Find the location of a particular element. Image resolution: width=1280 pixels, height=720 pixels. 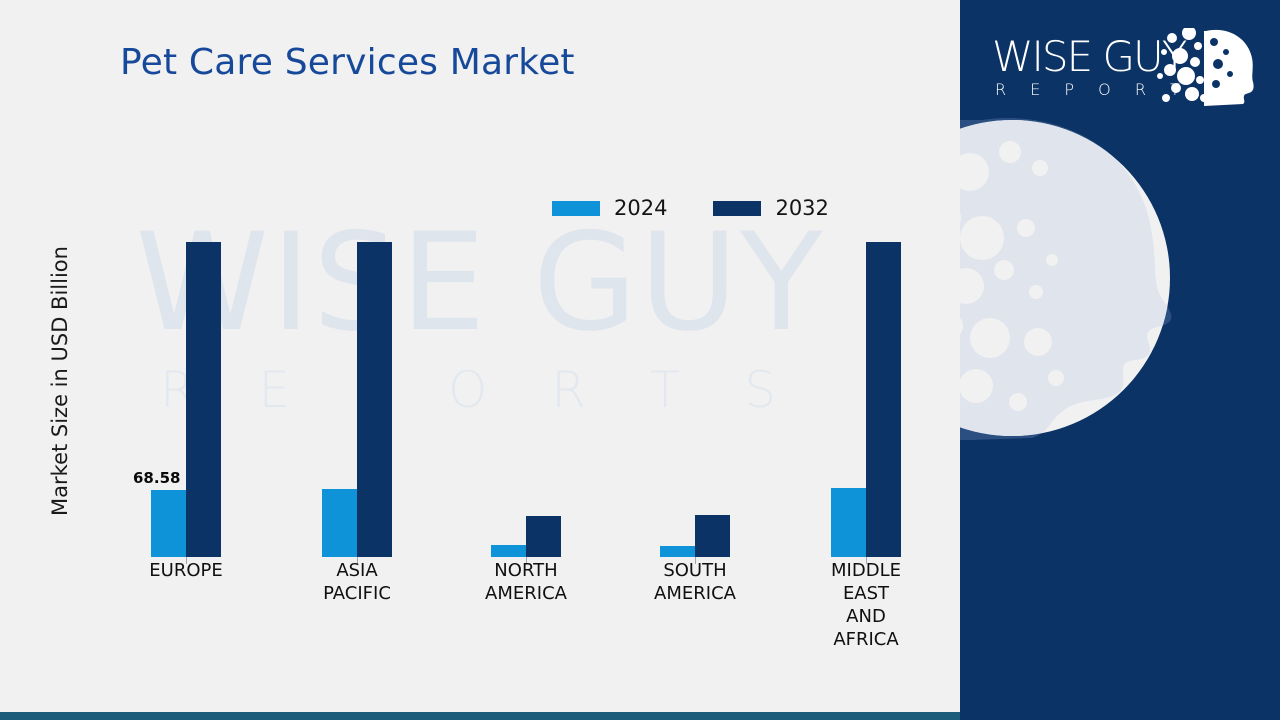

logo-circle-overlay is located at coordinates (1065, 278).